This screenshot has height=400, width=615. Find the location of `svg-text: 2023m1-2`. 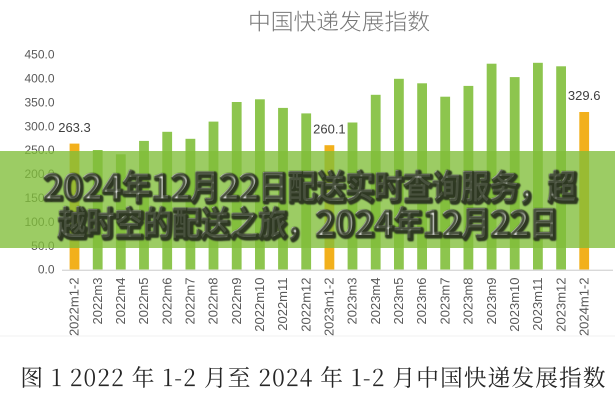

svg-text: 2023m1-2 is located at coordinates (329, 307).